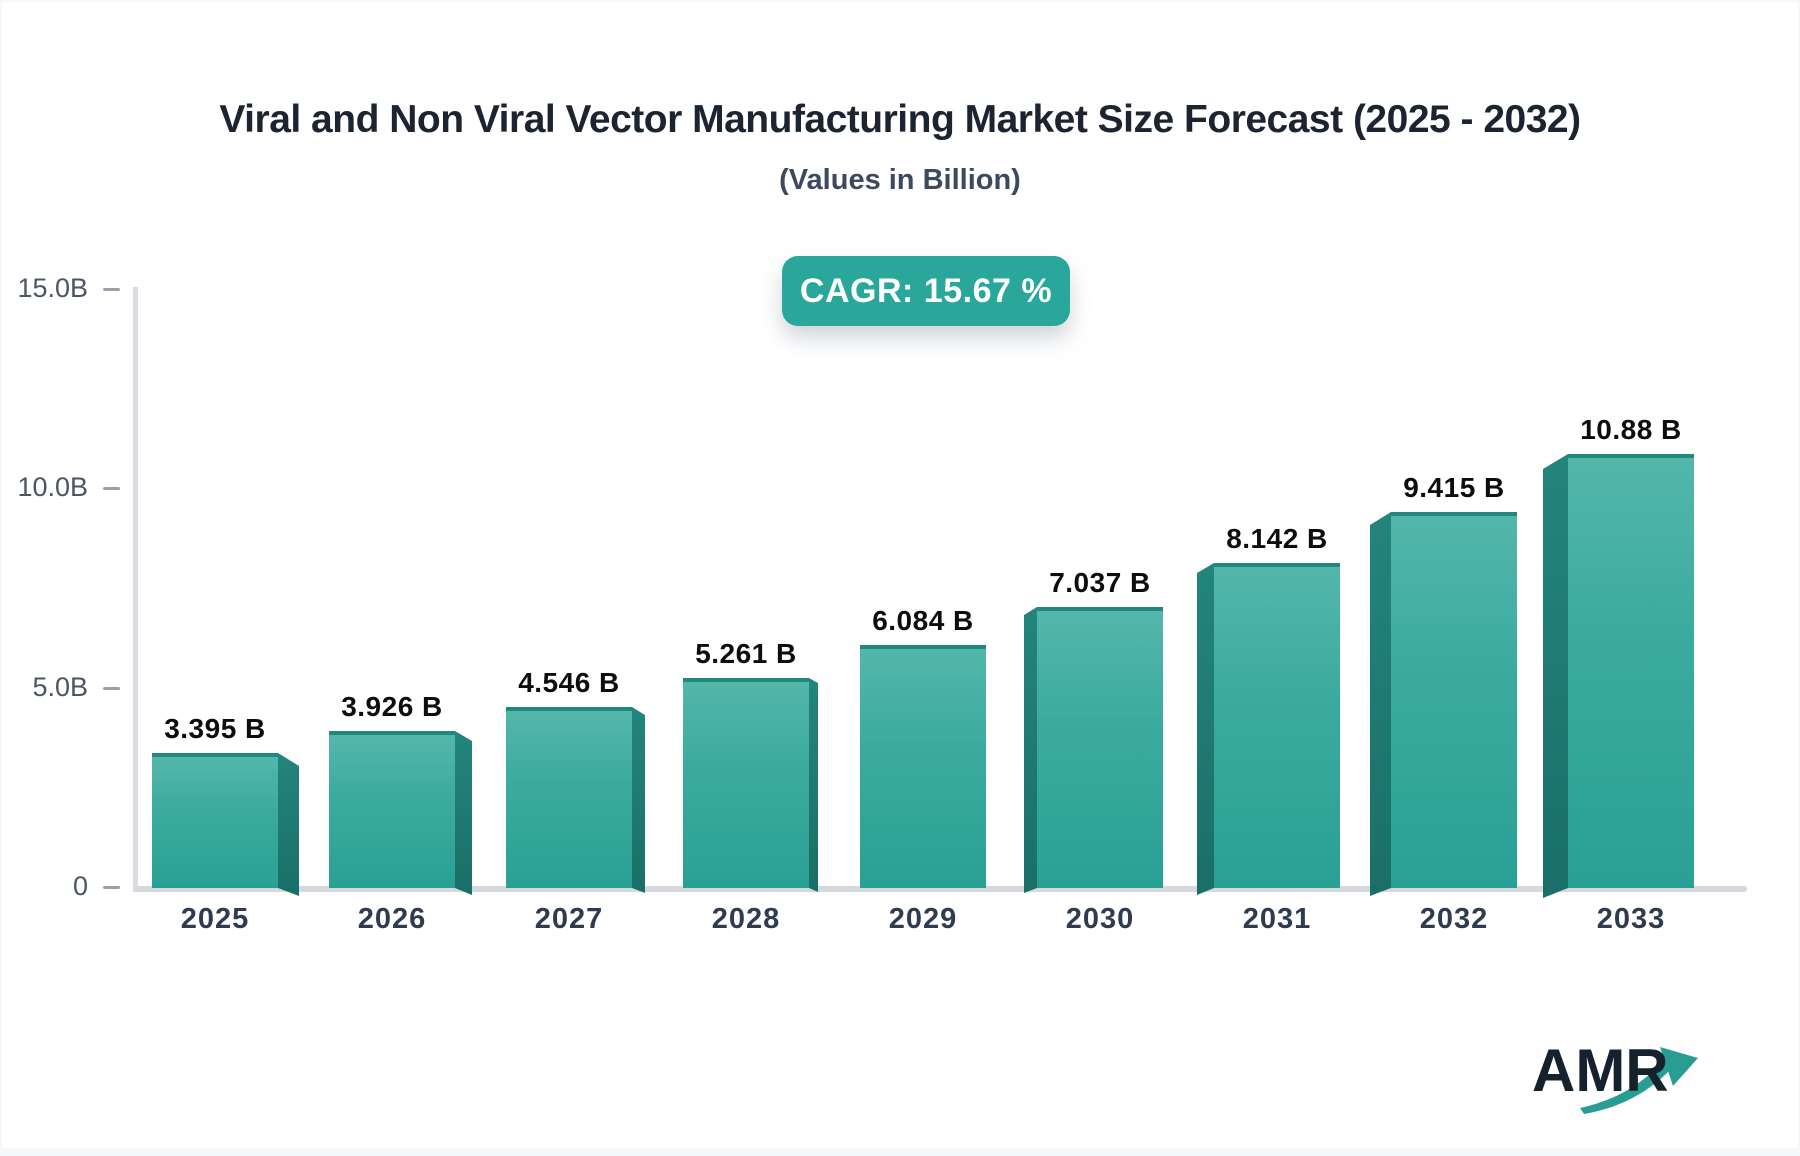 This screenshot has width=1800, height=1156. I want to click on x-axis-label: 2025, so click(215, 919).